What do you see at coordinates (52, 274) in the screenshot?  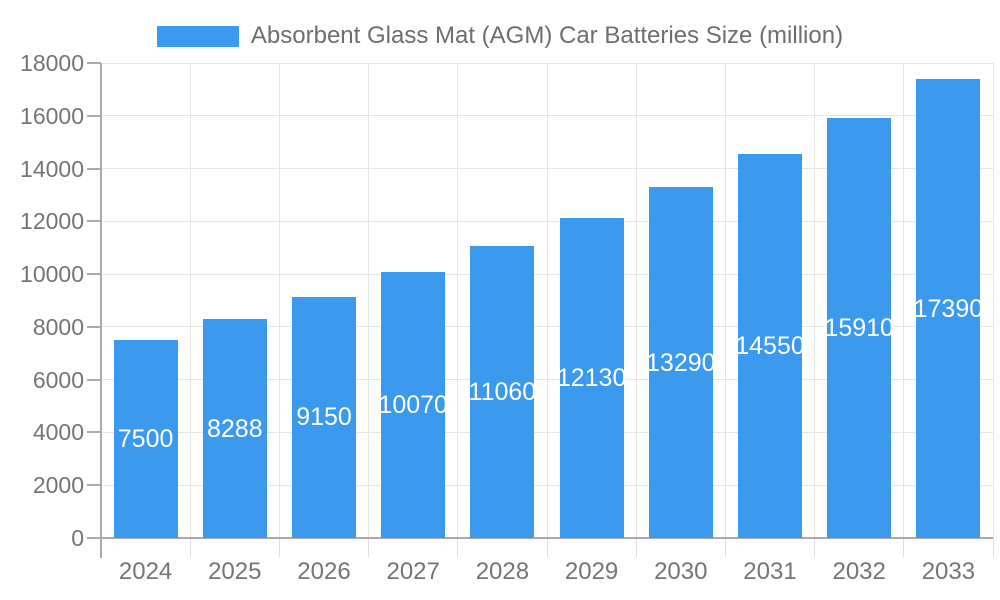 I see `y-tick-label: 10000` at bounding box center [52, 274].